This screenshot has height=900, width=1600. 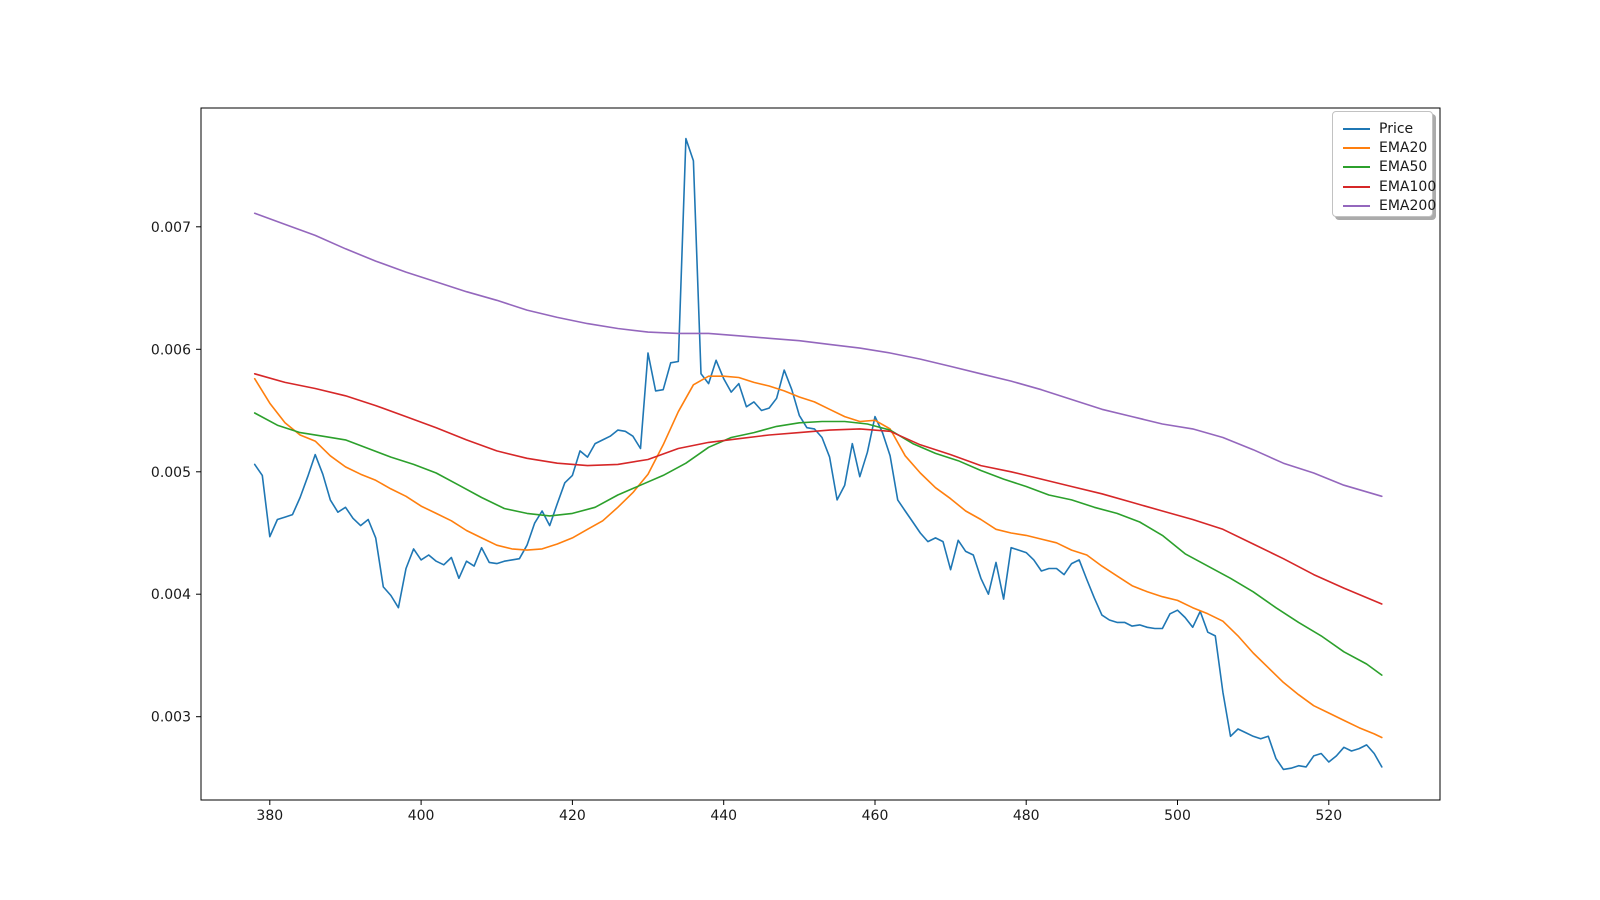 What do you see at coordinates (171, 228) in the screenshot?
I see `y-axis-tick-label: 0.007` at bounding box center [171, 228].